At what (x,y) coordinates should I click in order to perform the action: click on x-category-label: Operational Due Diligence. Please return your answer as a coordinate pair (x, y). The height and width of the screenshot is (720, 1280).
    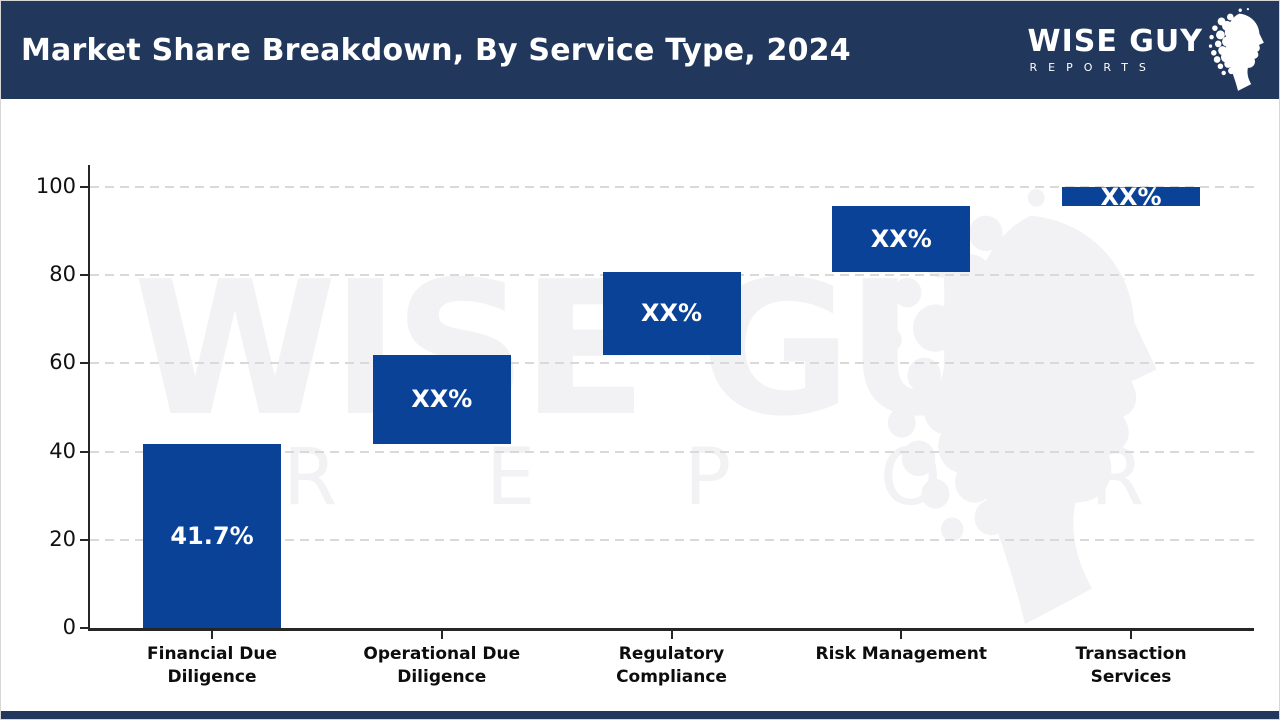
    Looking at the image, I should click on (442, 665).